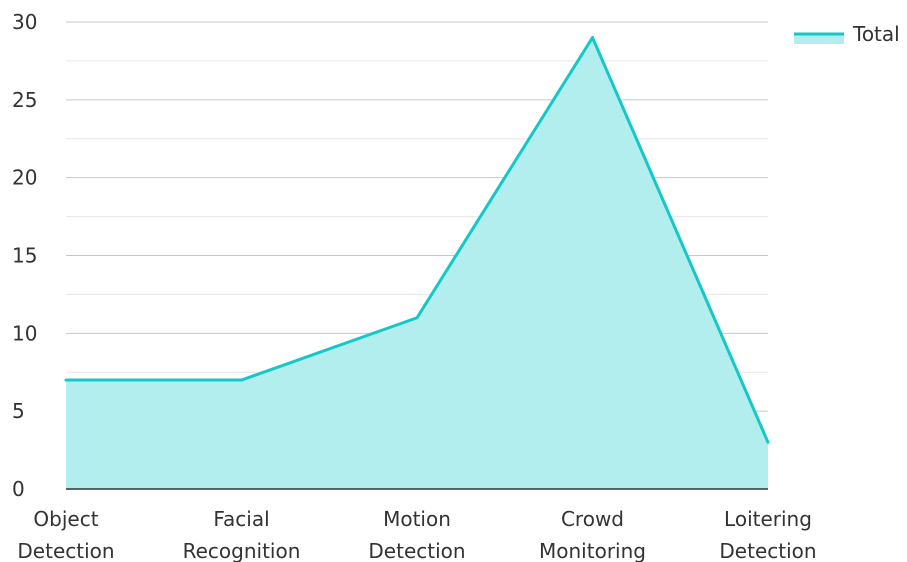 Image resolution: width=907 pixels, height=562 pixels. I want to click on legend: Total, so click(847, 34).